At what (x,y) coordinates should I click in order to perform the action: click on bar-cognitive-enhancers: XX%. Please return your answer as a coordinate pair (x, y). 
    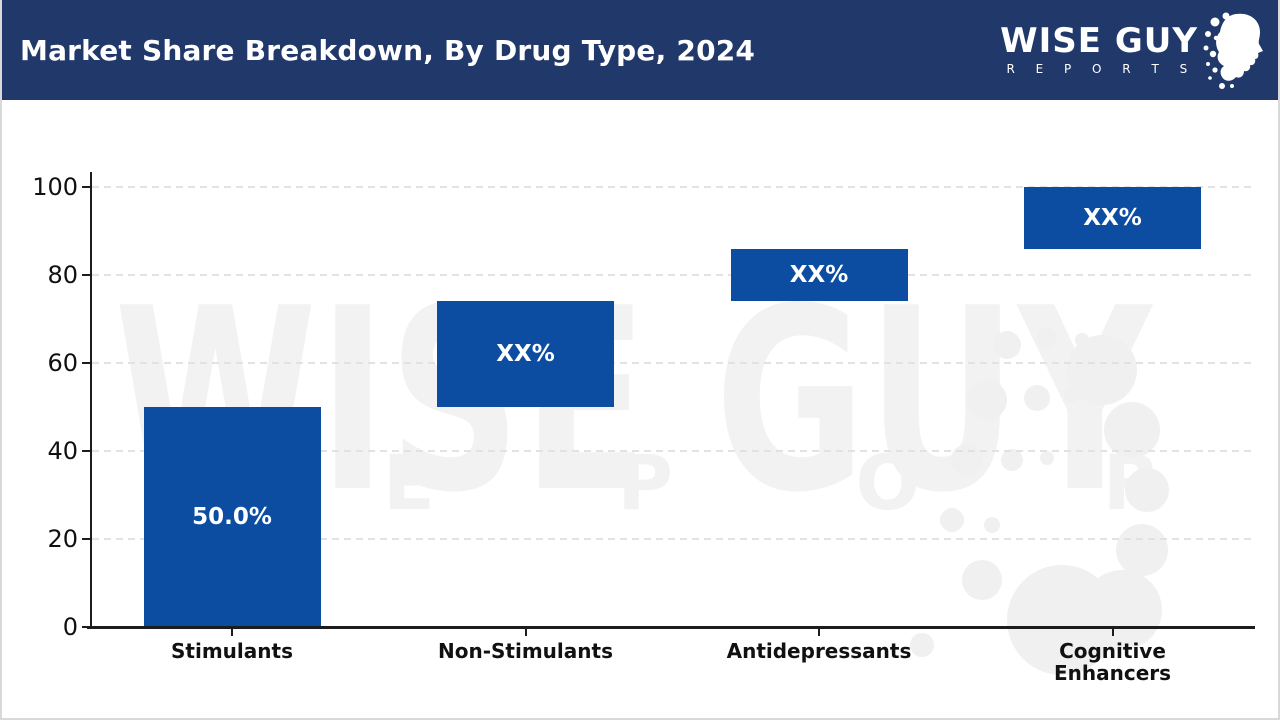
    Looking at the image, I should click on (1112, 218).